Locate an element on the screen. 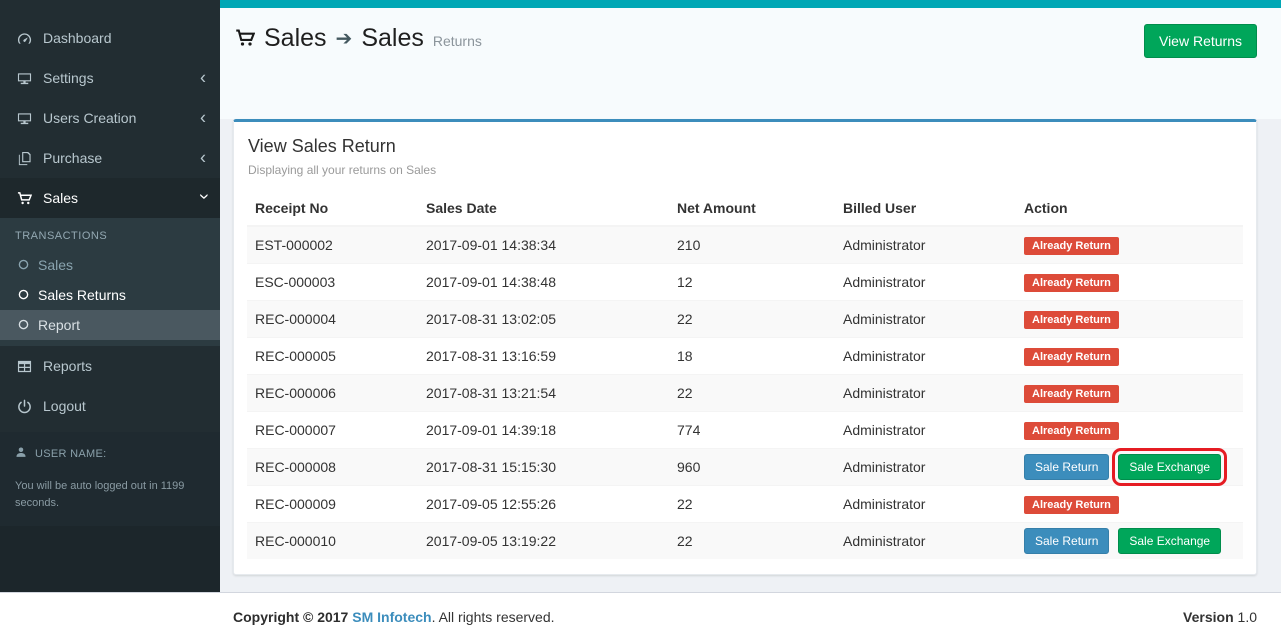 The height and width of the screenshot is (640, 1281). top-accent-bar is located at coordinates (750, 4).